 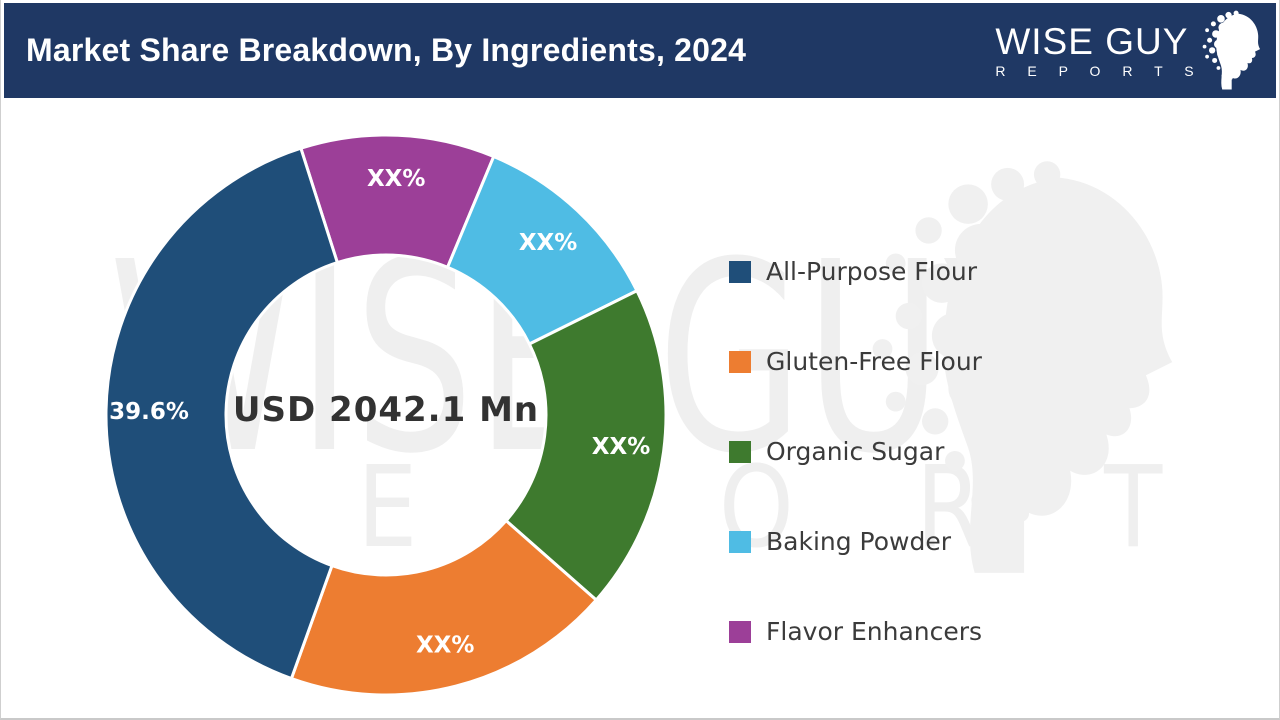 I want to click on wiseguy-logo-text: WISE GUY R E P O R T S, so click(x=1098, y=51).